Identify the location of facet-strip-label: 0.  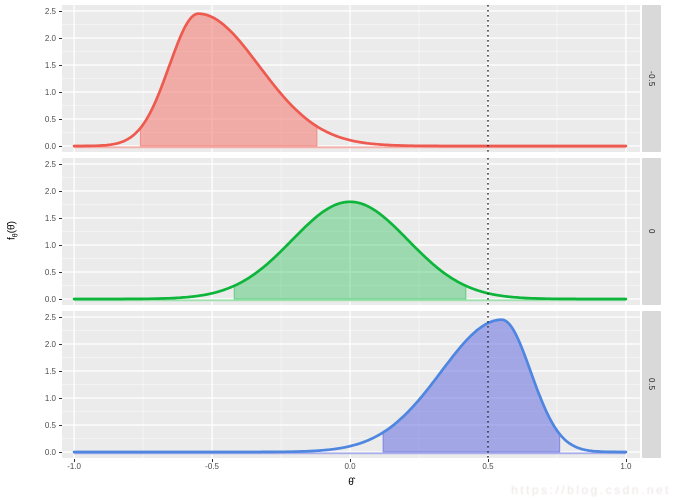
(651, 231).